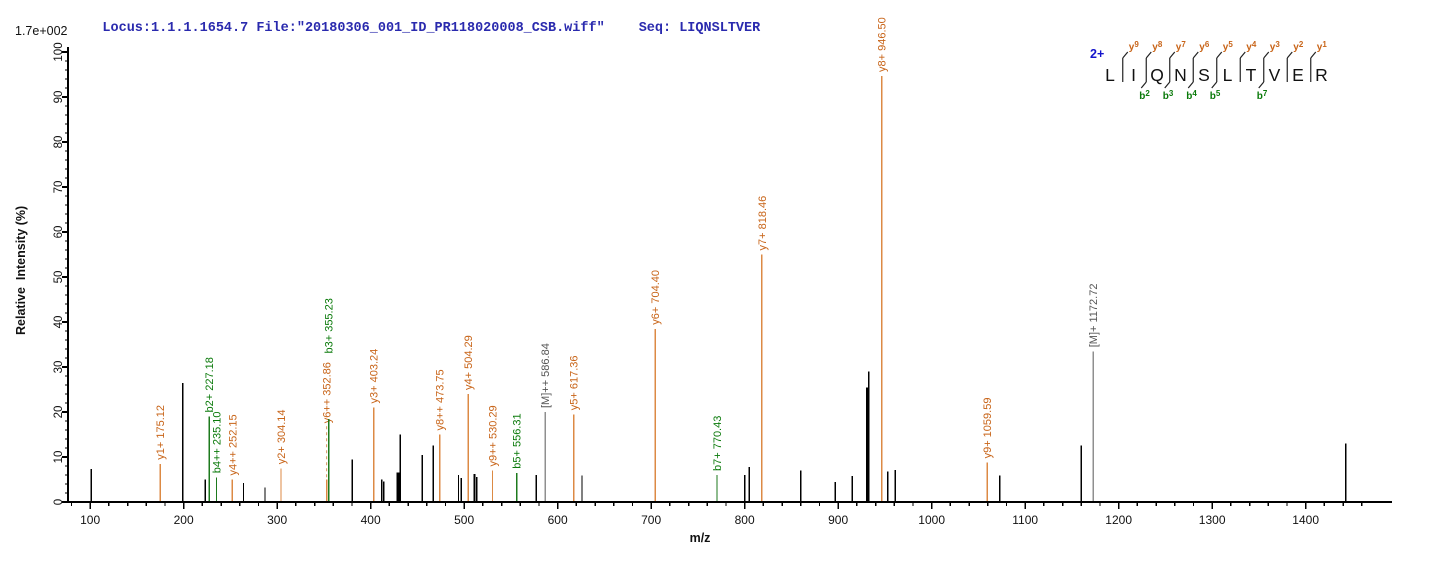 The height and width of the screenshot is (562, 1436). What do you see at coordinates (210, 384) in the screenshot?
I see `peak-label: b2+ 227.18` at bounding box center [210, 384].